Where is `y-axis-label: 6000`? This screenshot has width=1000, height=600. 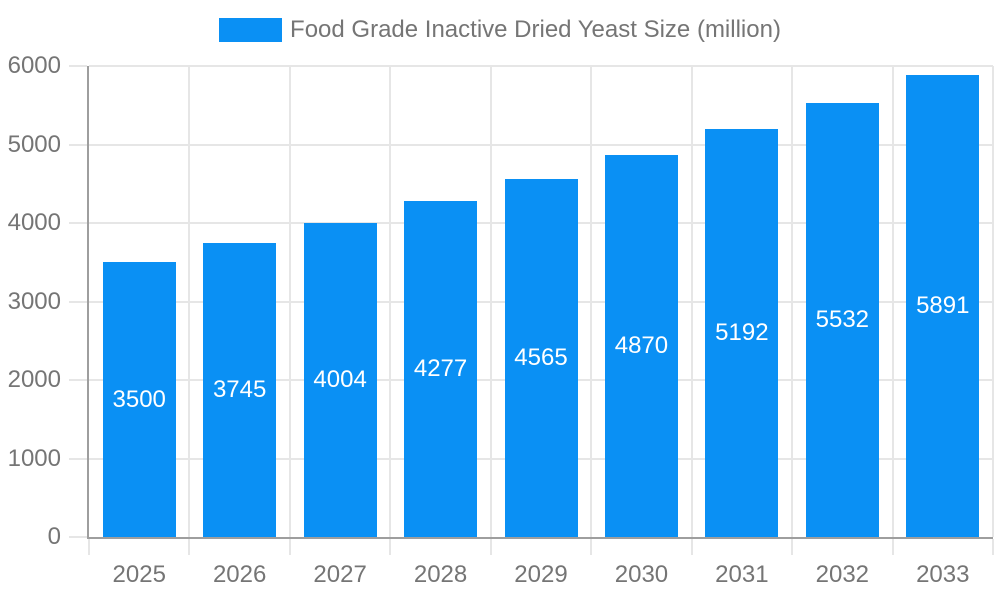 y-axis-label: 6000 is located at coordinates (34, 65).